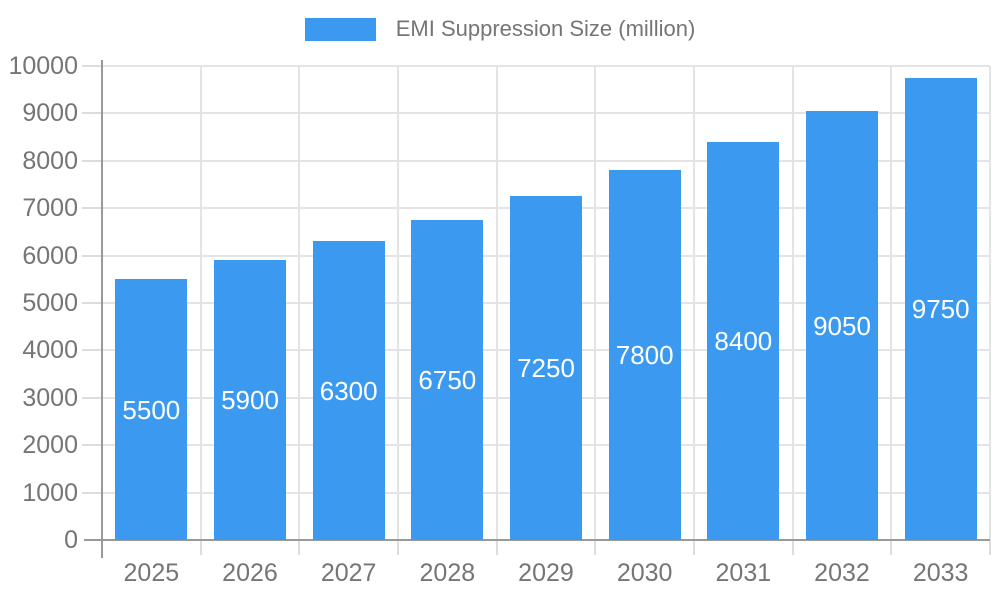 This screenshot has height=600, width=1000. I want to click on y-tick-label: 8000, so click(50, 160).